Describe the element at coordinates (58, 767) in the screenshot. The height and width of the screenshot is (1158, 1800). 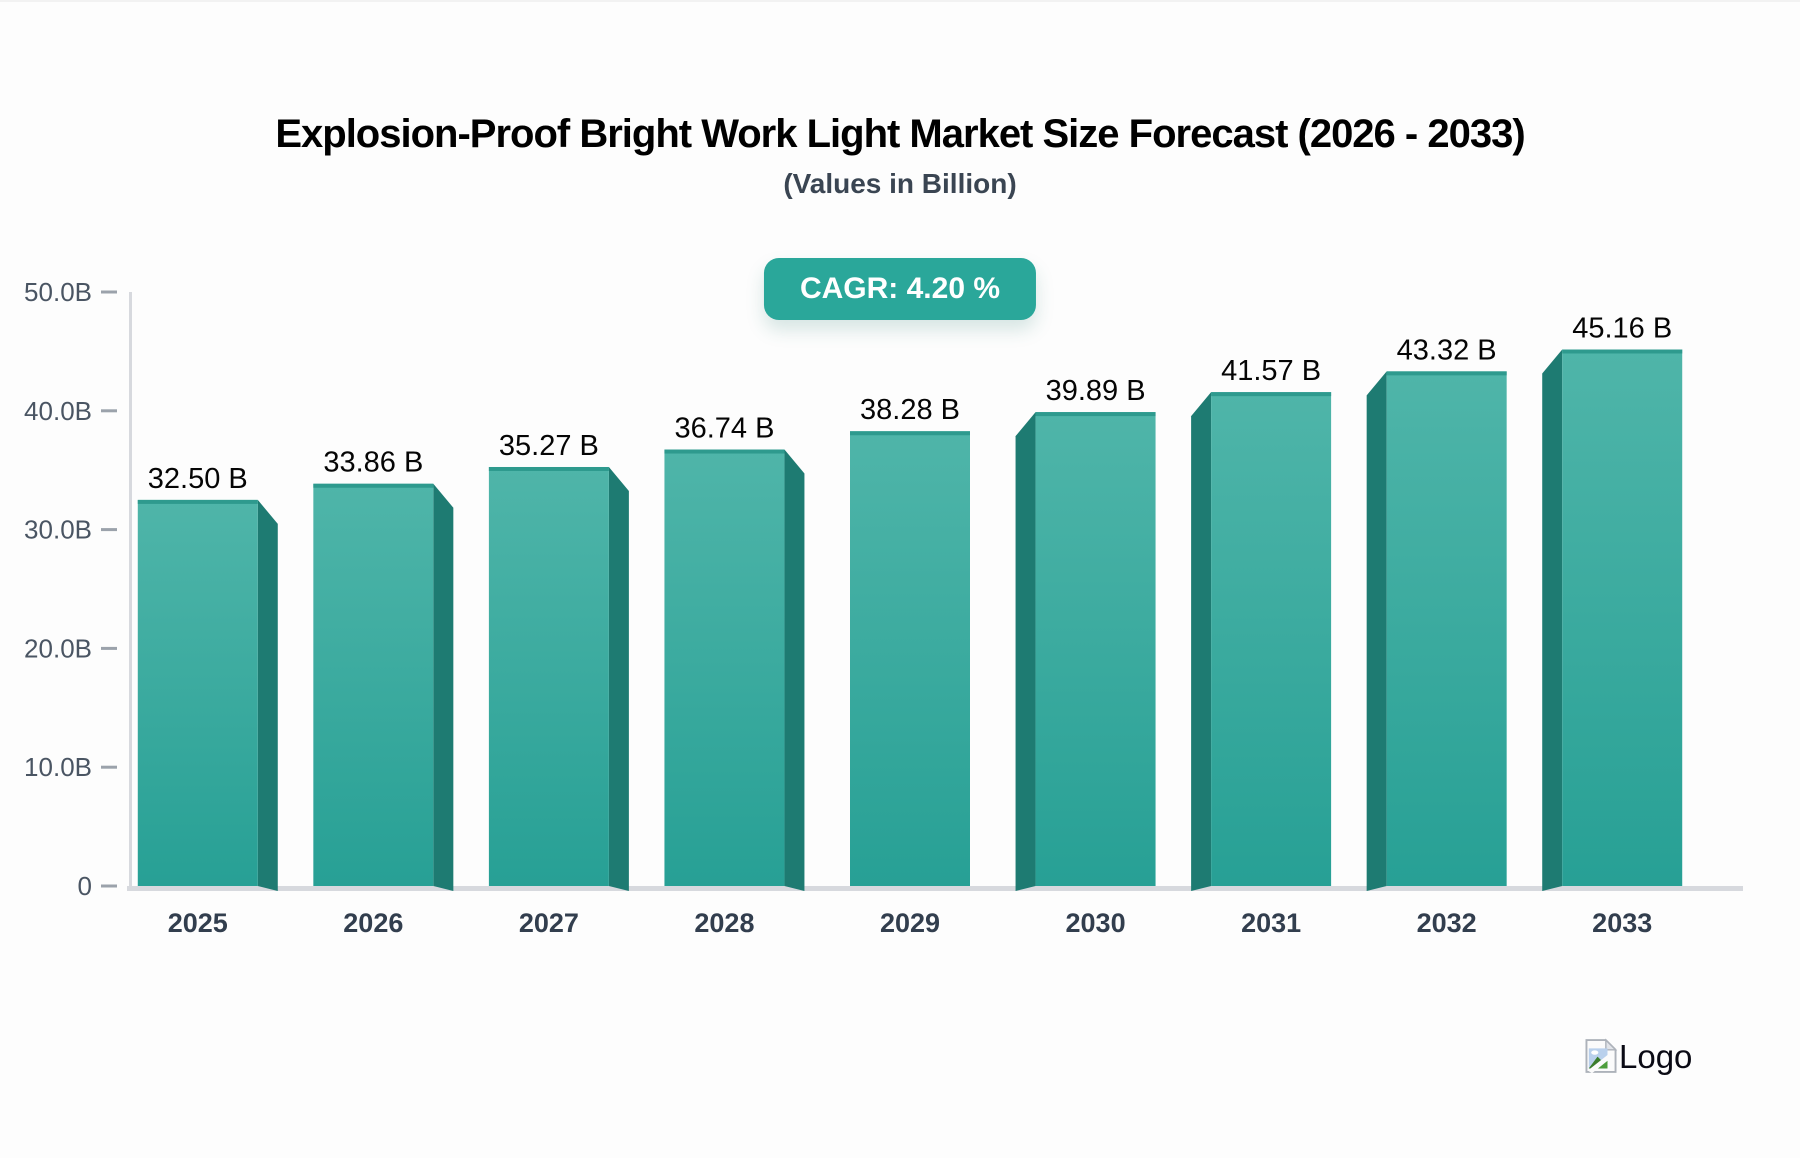
I see `y-tick-label: 10.0B` at that location.